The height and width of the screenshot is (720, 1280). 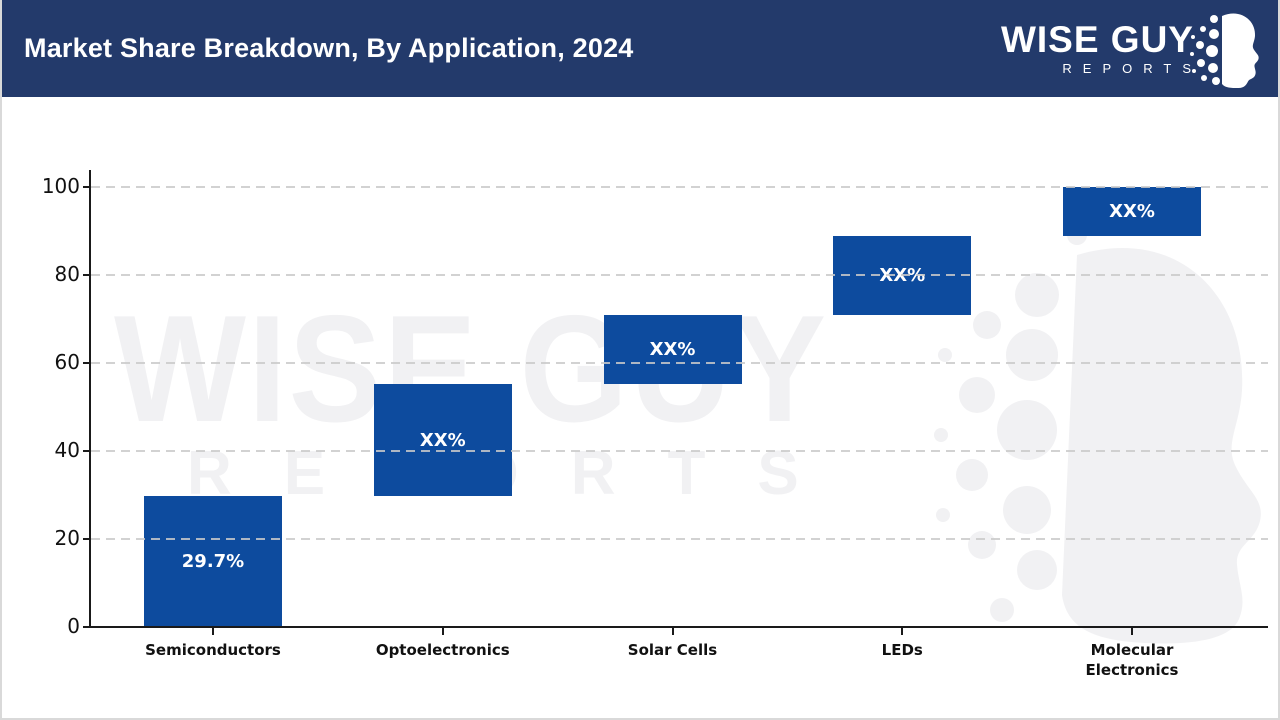 I want to click on bar-molecular-electronics: XX%, so click(x=1132, y=212).